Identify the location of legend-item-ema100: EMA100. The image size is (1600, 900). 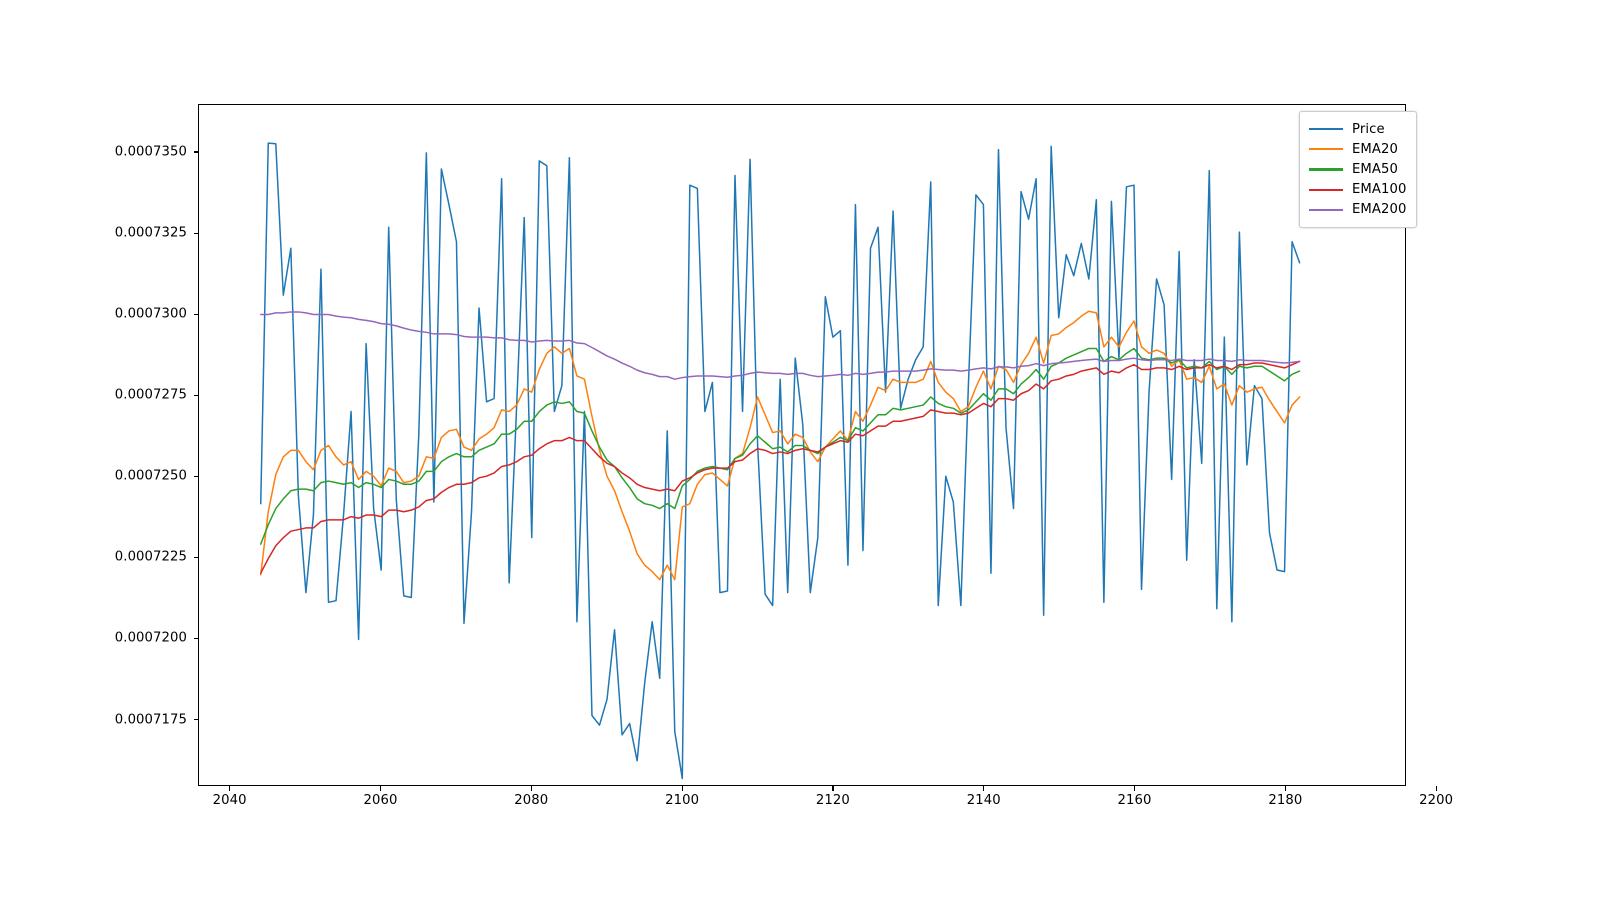
(1358, 190).